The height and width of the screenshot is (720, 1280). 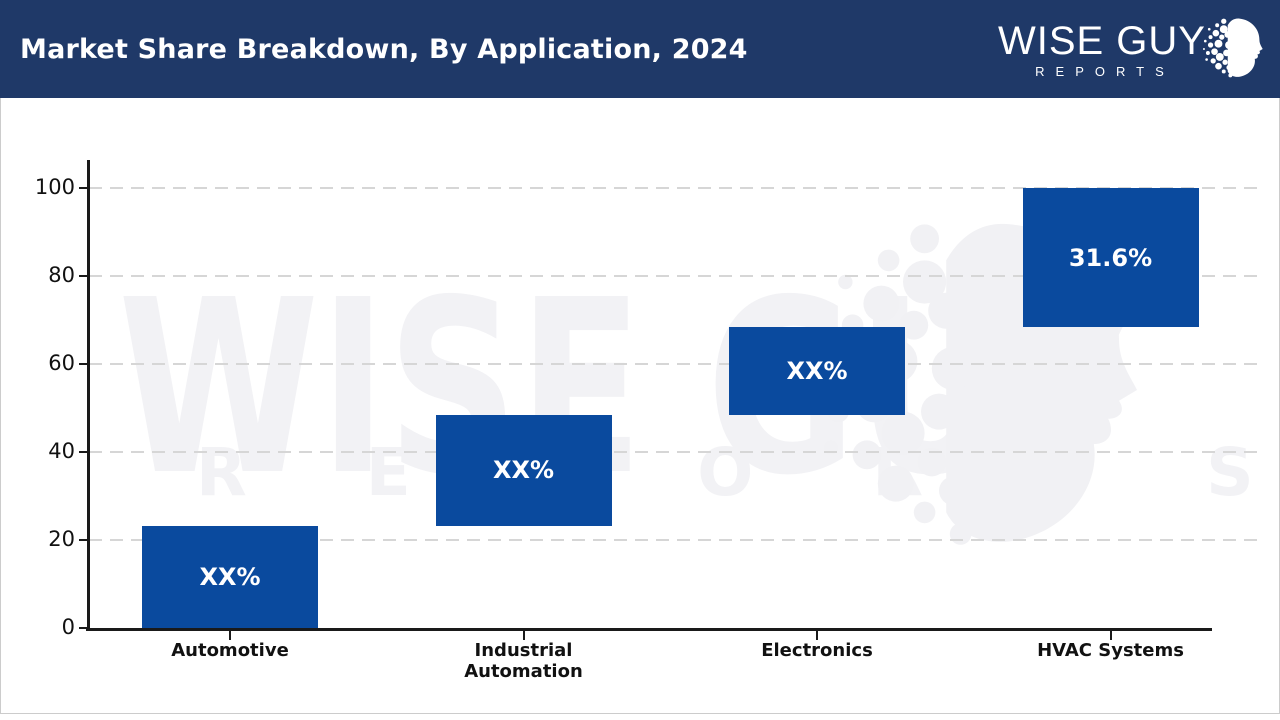 I want to click on y-axis-tick-label: 80, so click(x=61, y=275).